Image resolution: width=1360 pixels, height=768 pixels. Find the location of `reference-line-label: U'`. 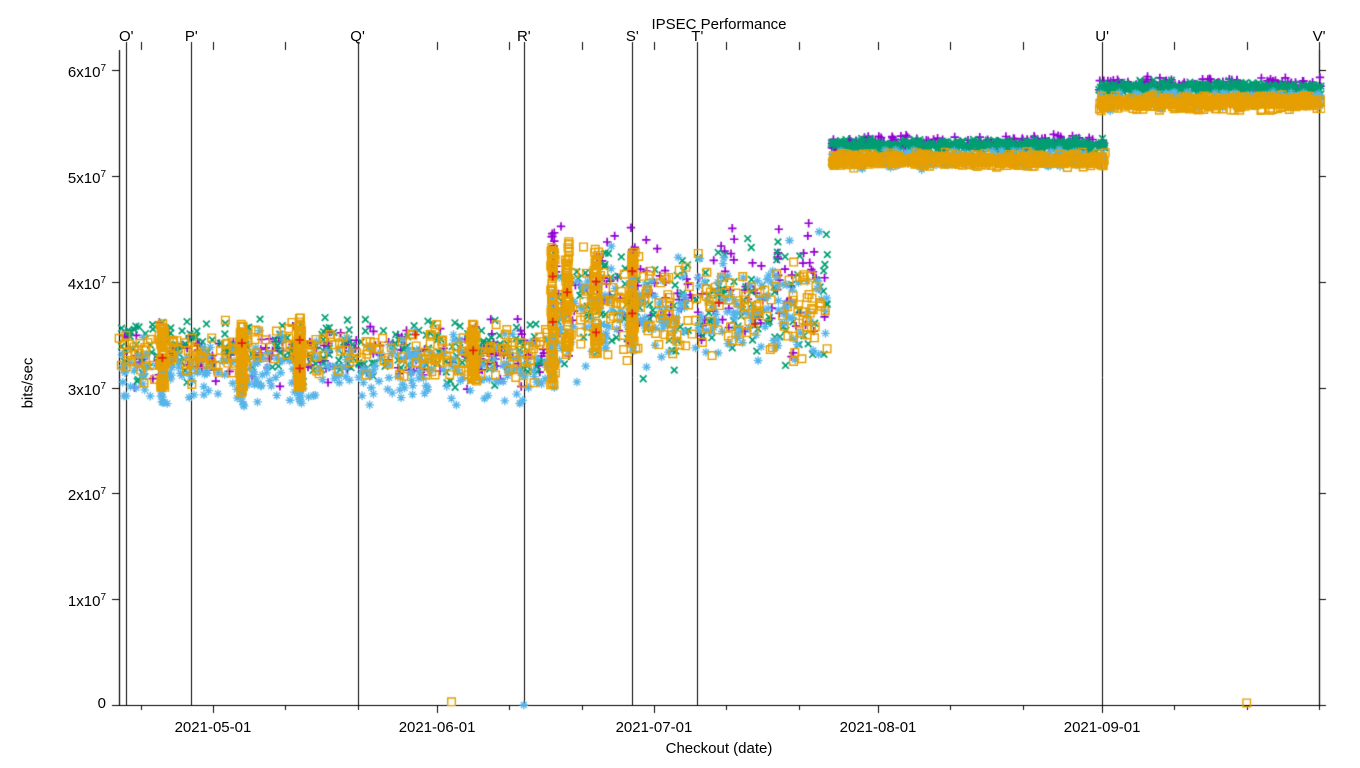

reference-line-label: U' is located at coordinates (1102, 36).